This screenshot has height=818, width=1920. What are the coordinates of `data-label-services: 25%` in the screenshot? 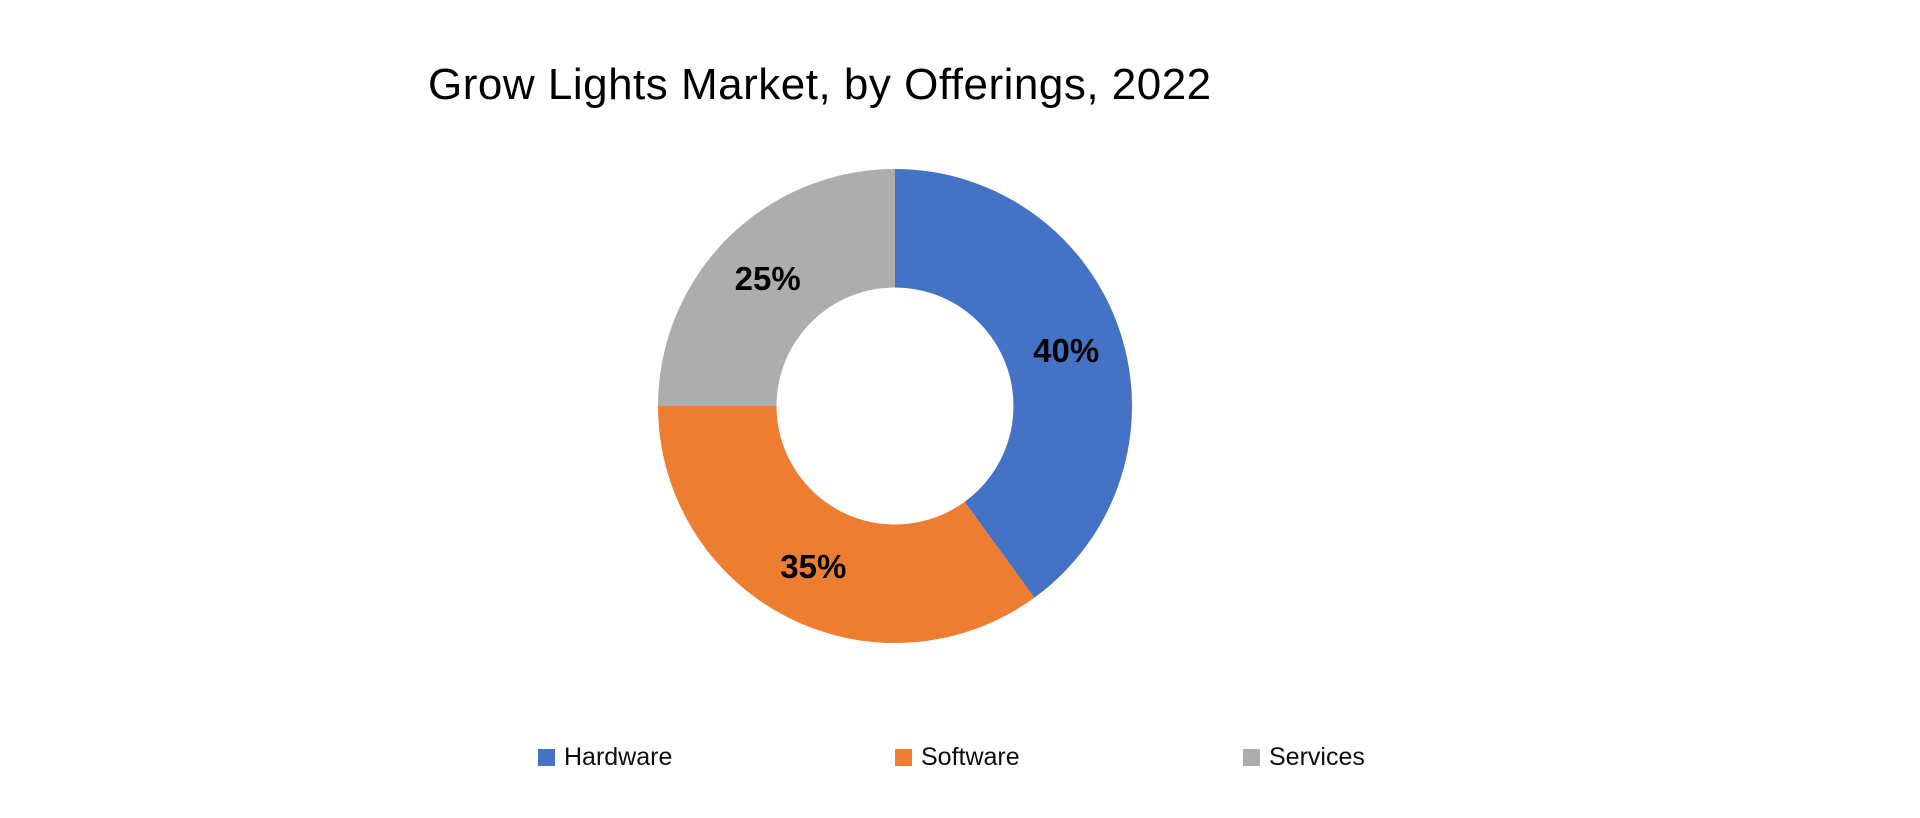 It's located at (768, 278).